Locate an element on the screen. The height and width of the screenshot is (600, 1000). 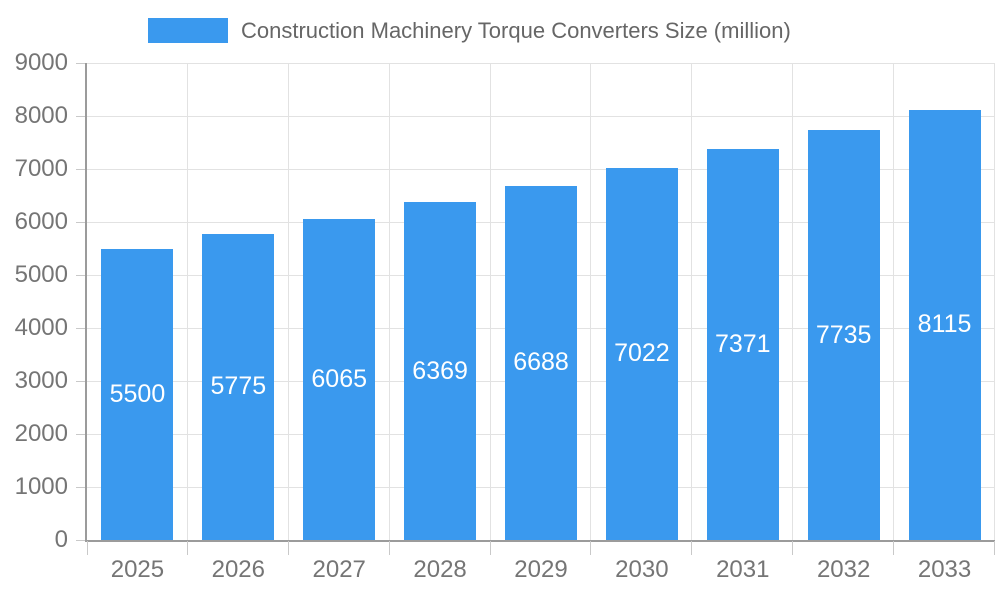
bar-value-label: 8115 is located at coordinates (944, 324).